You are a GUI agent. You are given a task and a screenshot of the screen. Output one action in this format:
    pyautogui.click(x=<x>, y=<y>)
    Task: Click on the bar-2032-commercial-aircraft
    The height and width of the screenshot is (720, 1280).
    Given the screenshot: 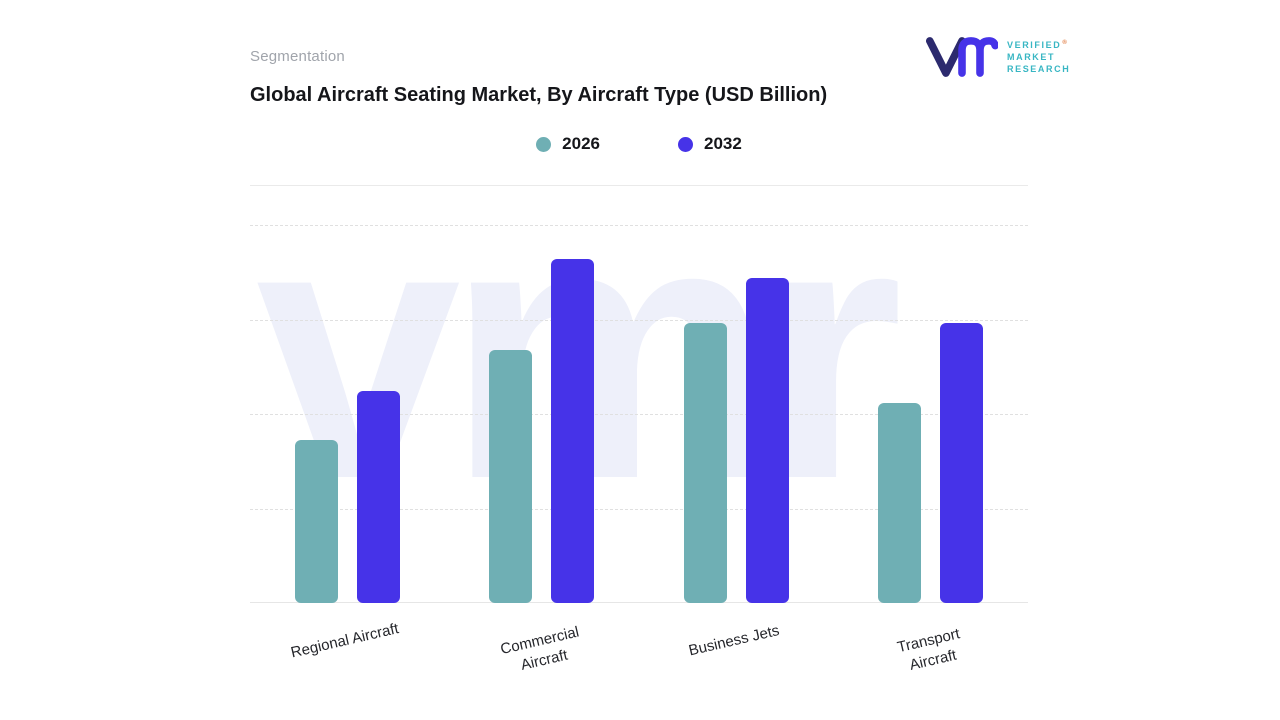 What is the action you would take?
    pyautogui.click(x=573, y=431)
    